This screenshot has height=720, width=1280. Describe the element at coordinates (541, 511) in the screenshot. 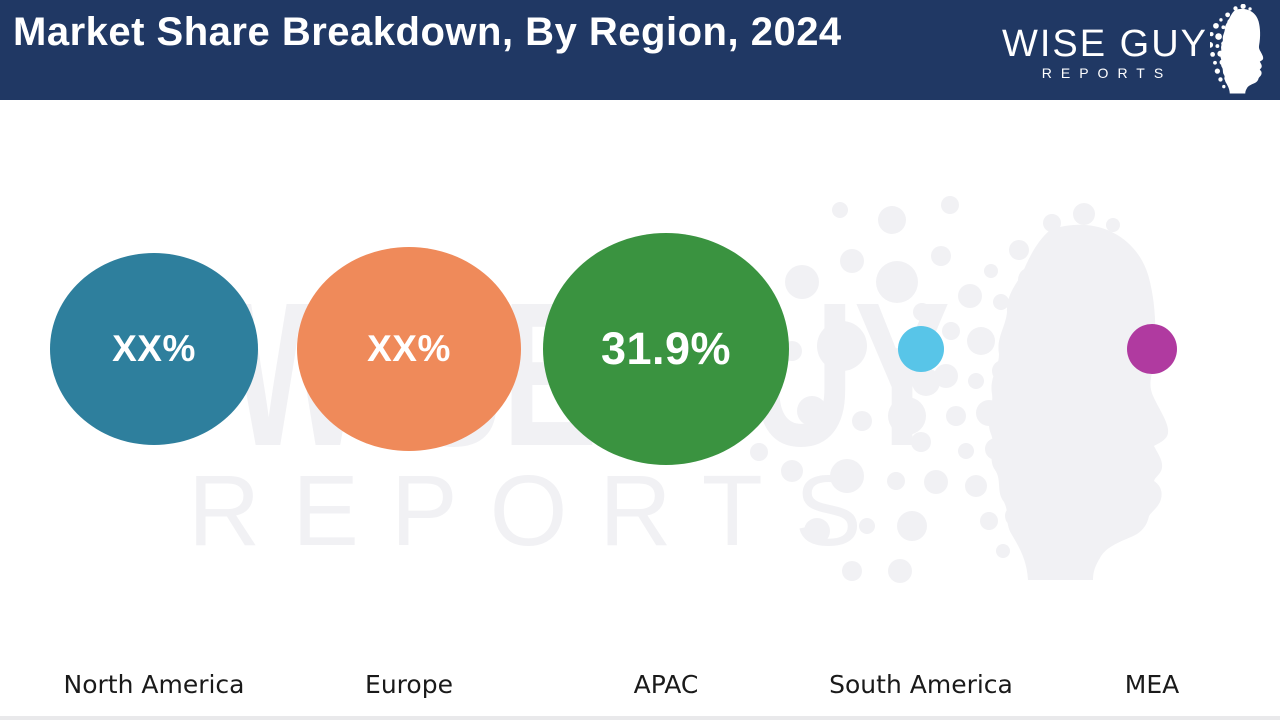

I see `watermark-subtext: REPORTS` at that location.